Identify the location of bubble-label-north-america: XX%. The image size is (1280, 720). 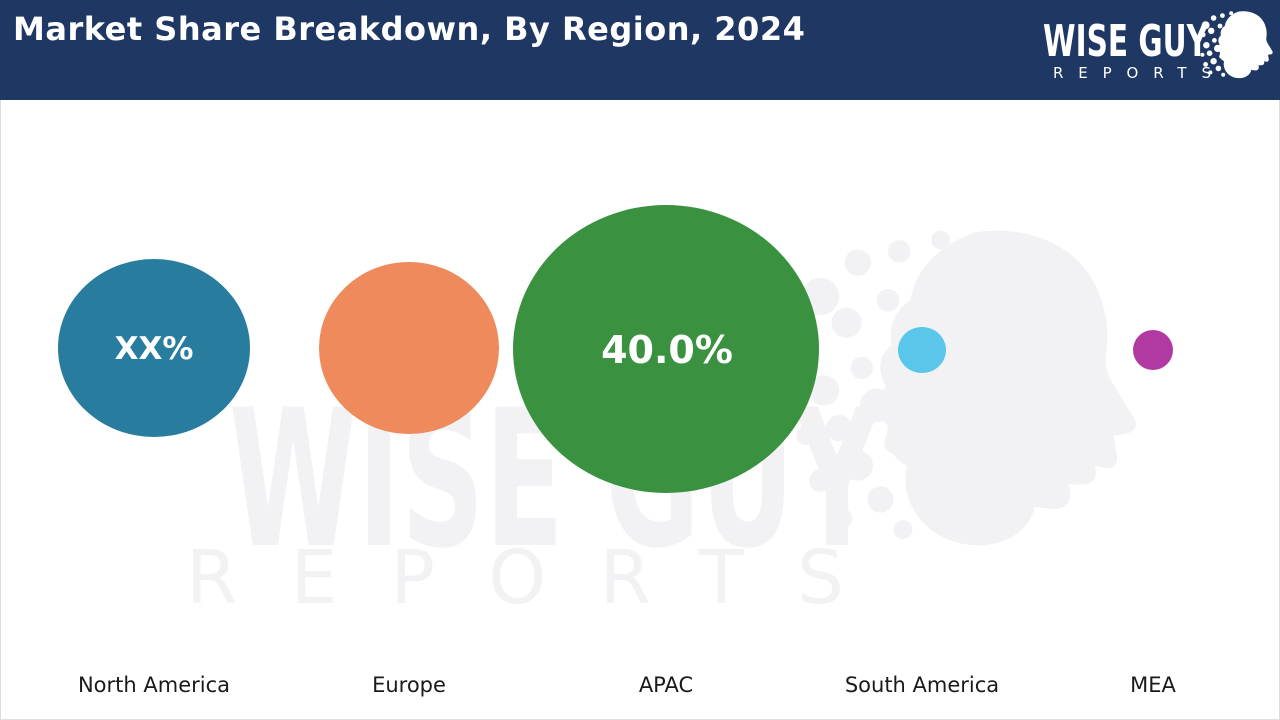
(154, 349).